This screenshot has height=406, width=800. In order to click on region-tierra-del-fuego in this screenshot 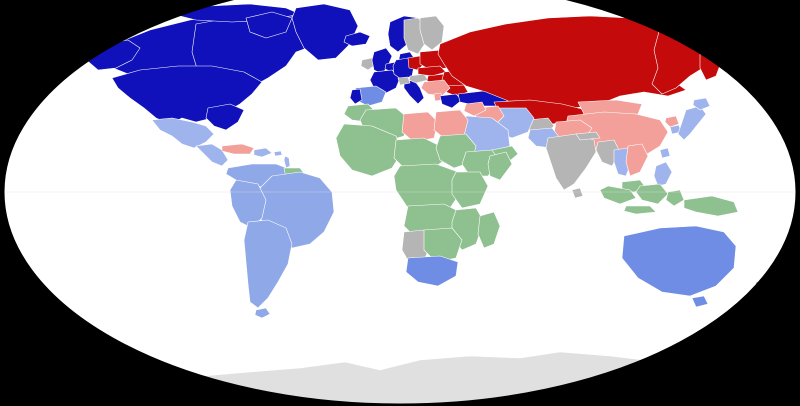, I will do `click(262, 313)`.